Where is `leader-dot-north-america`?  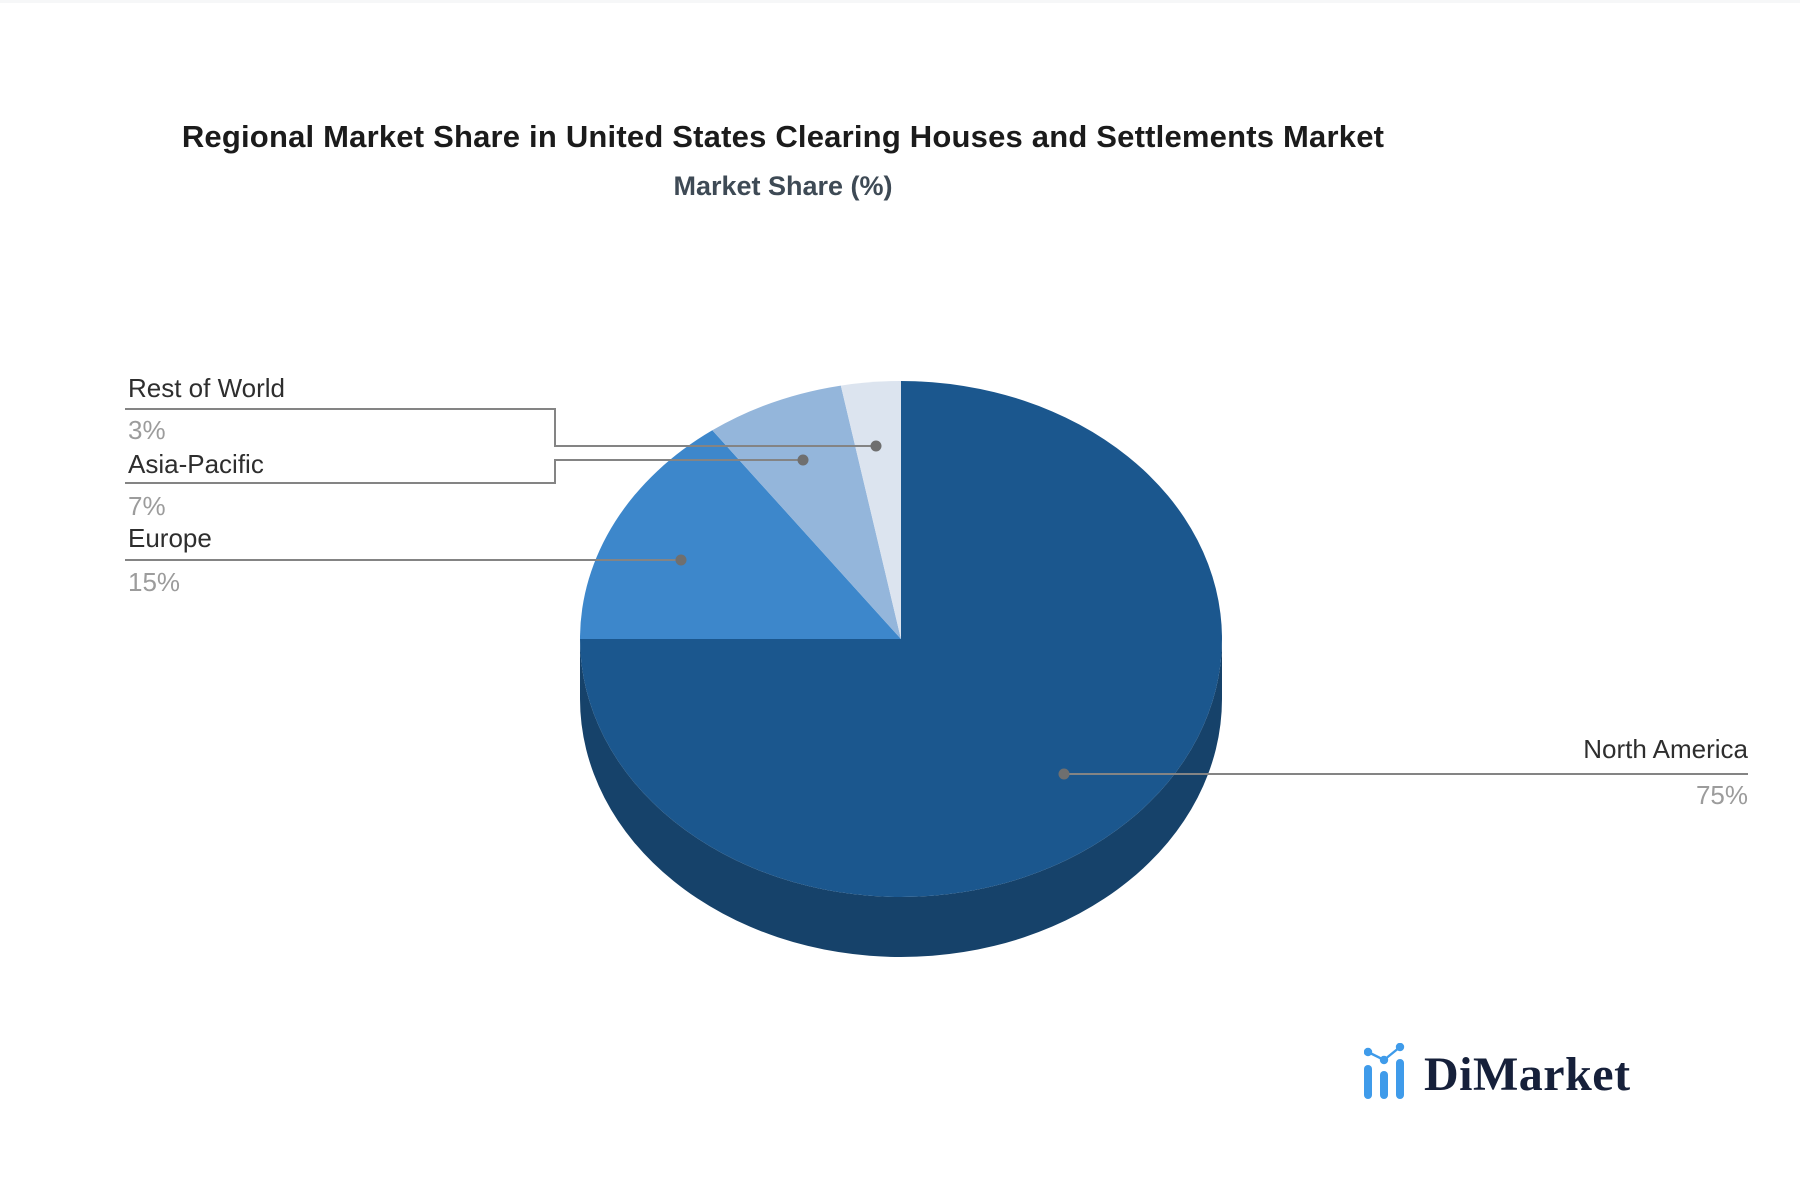 leader-dot-north-america is located at coordinates (1064, 774).